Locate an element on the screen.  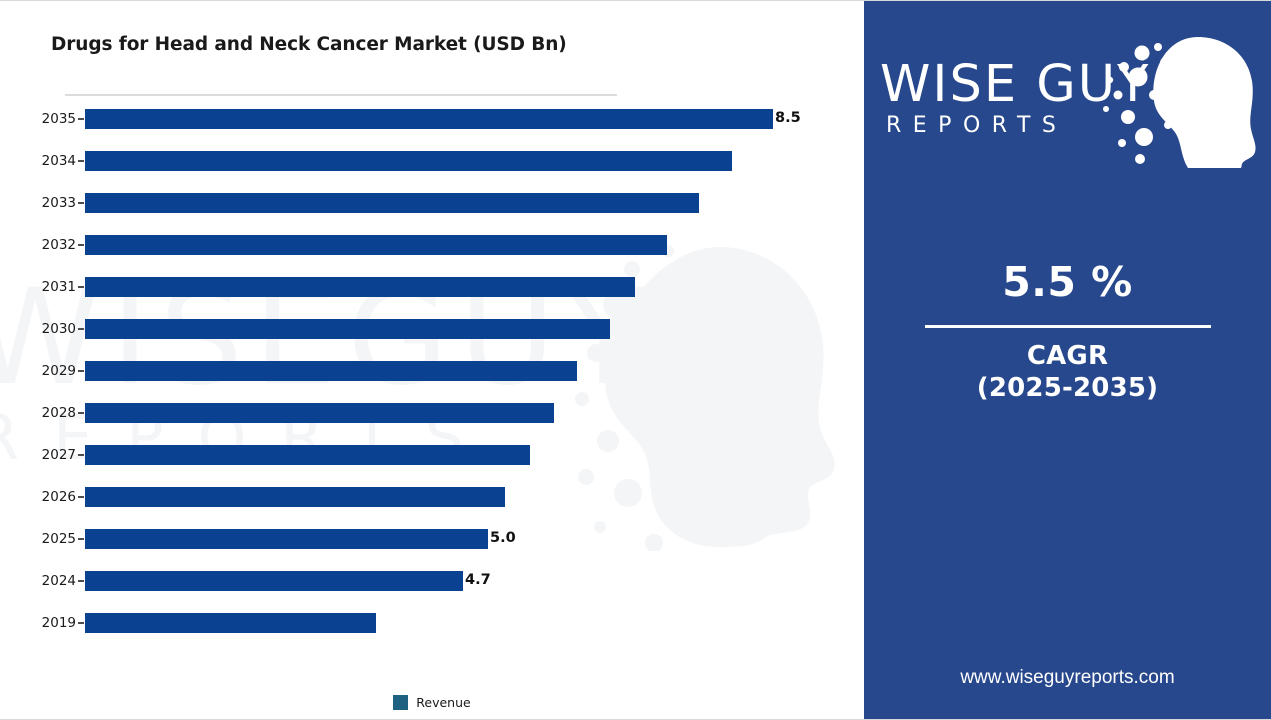
y-axis-tick-label: 2035 is located at coordinates (58, 119).